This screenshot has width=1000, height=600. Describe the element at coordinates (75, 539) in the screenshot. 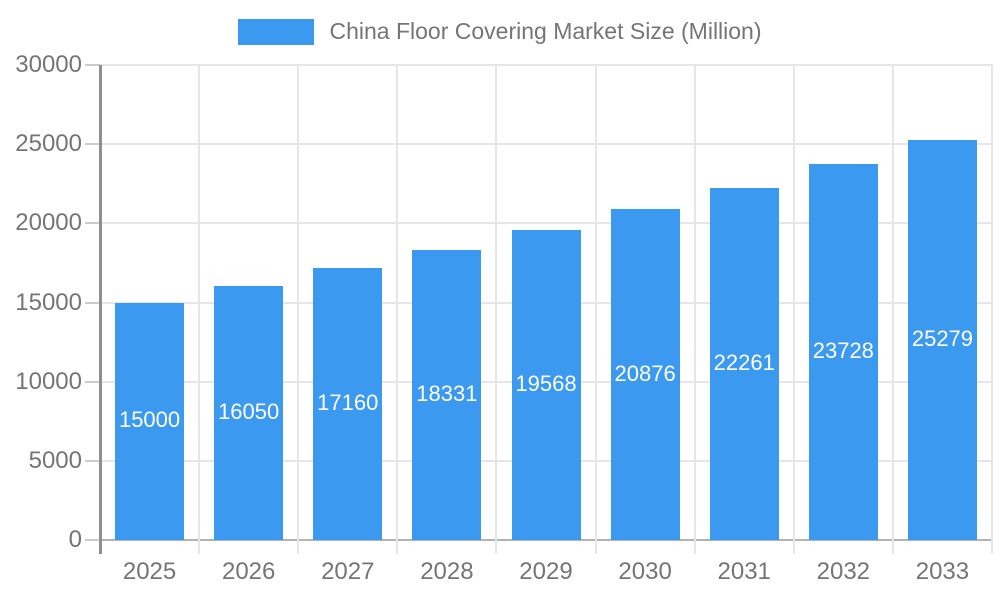

I see `y-axis-label: 0` at that location.